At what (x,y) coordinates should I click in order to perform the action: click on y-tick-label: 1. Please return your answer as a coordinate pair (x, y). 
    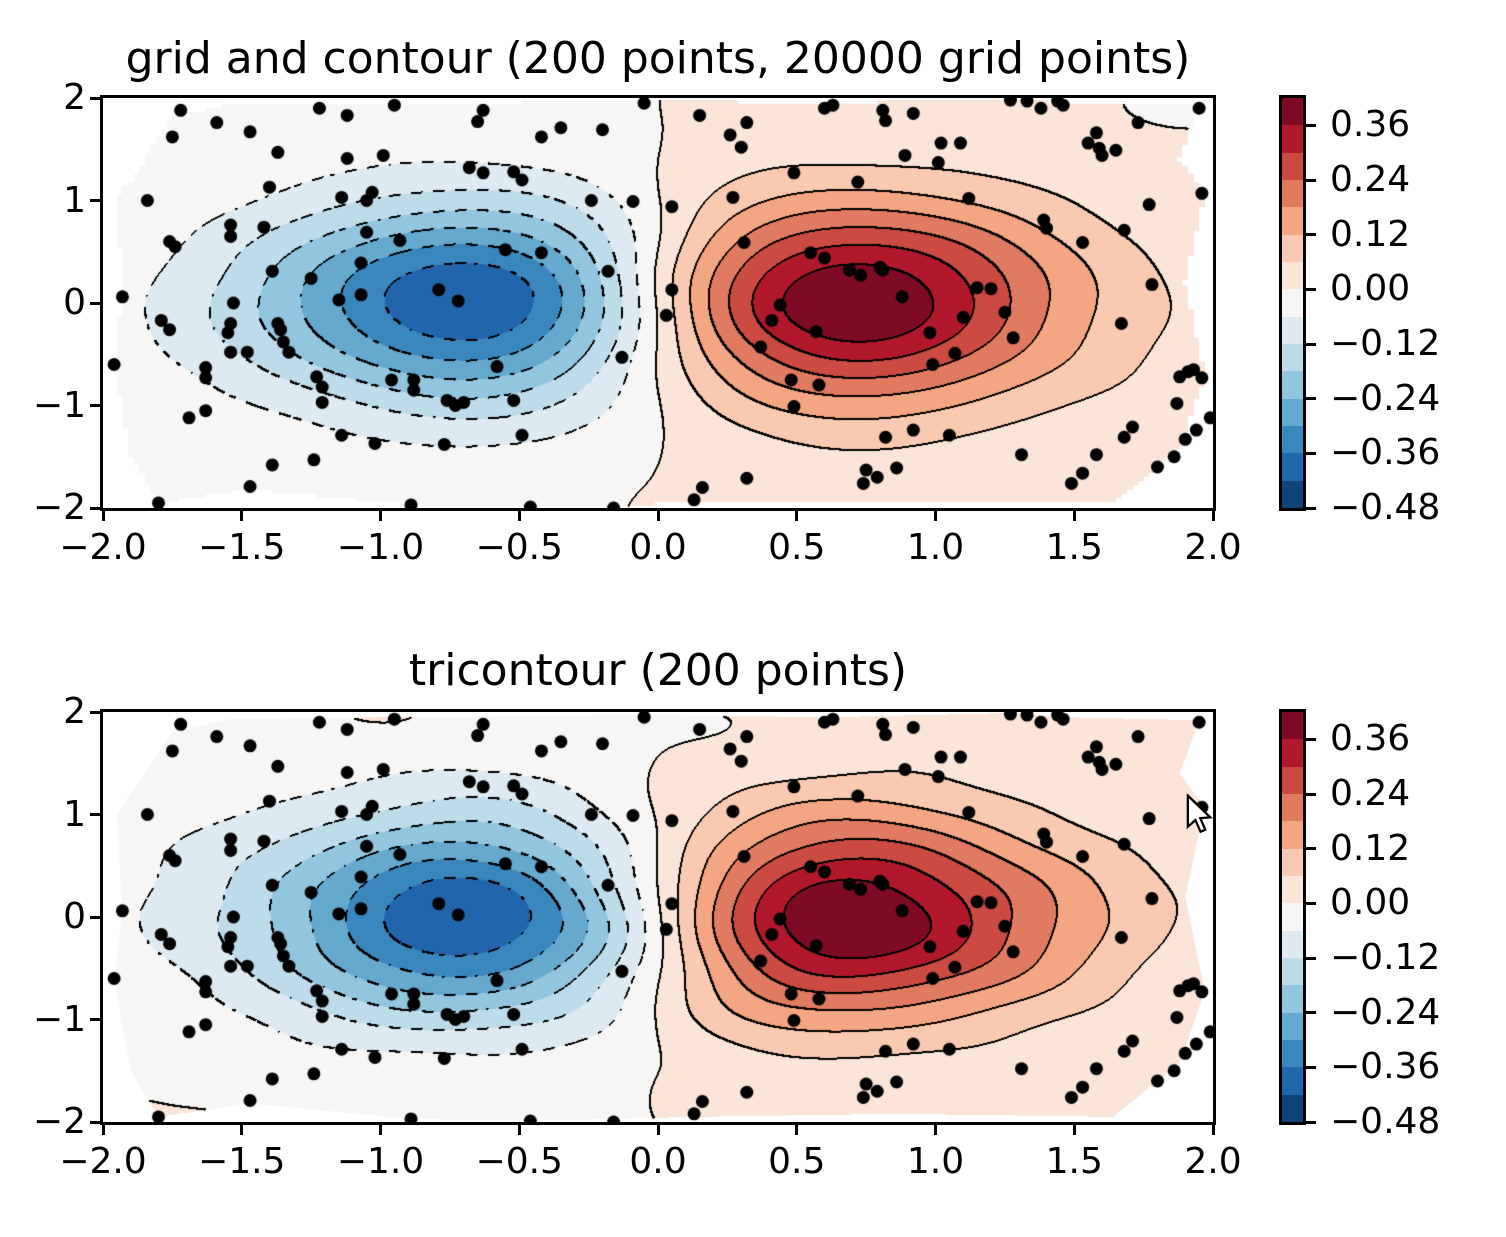
    Looking at the image, I should click on (74, 814).